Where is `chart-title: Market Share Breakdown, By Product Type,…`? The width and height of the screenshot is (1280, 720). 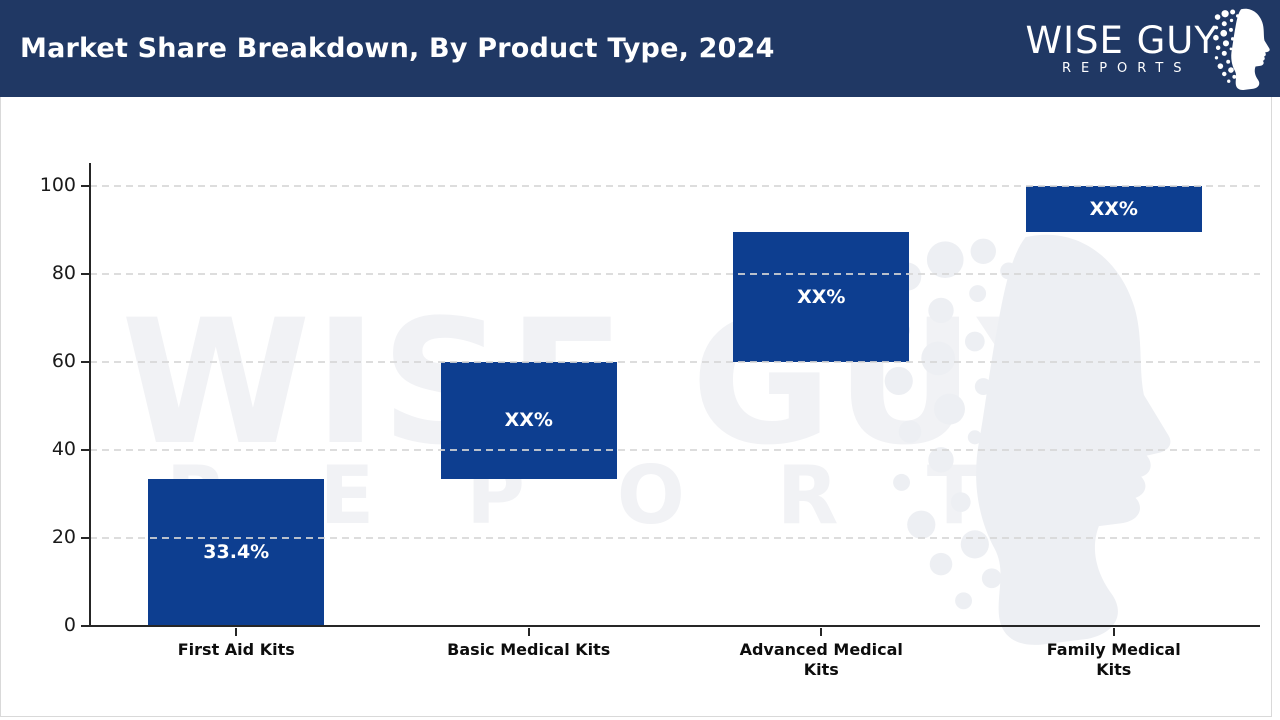 chart-title: Market Share Breakdown, By Product Type,… is located at coordinates (397, 48).